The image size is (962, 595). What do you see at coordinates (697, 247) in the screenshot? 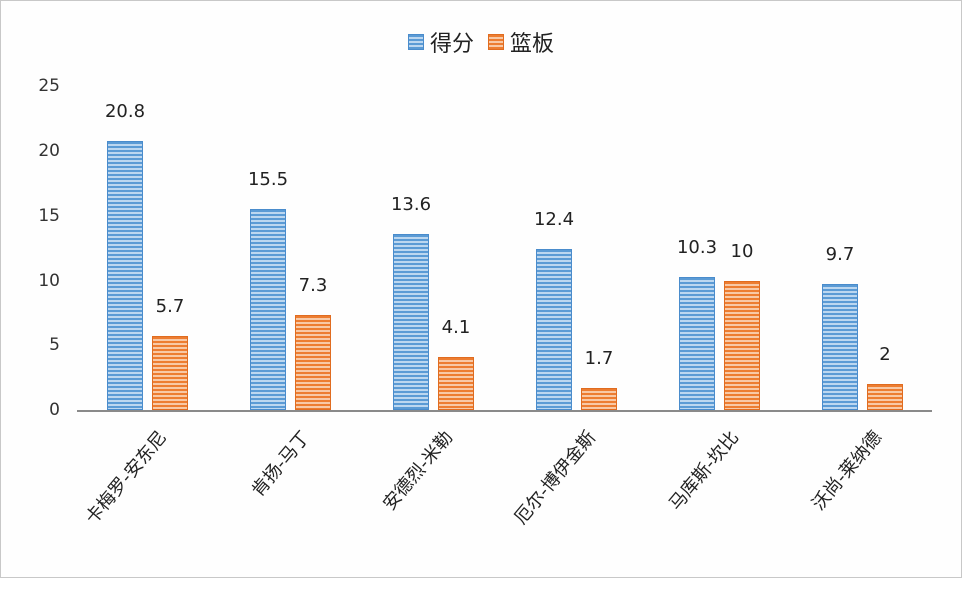
I see `data-label: 10.3` at bounding box center [697, 247].